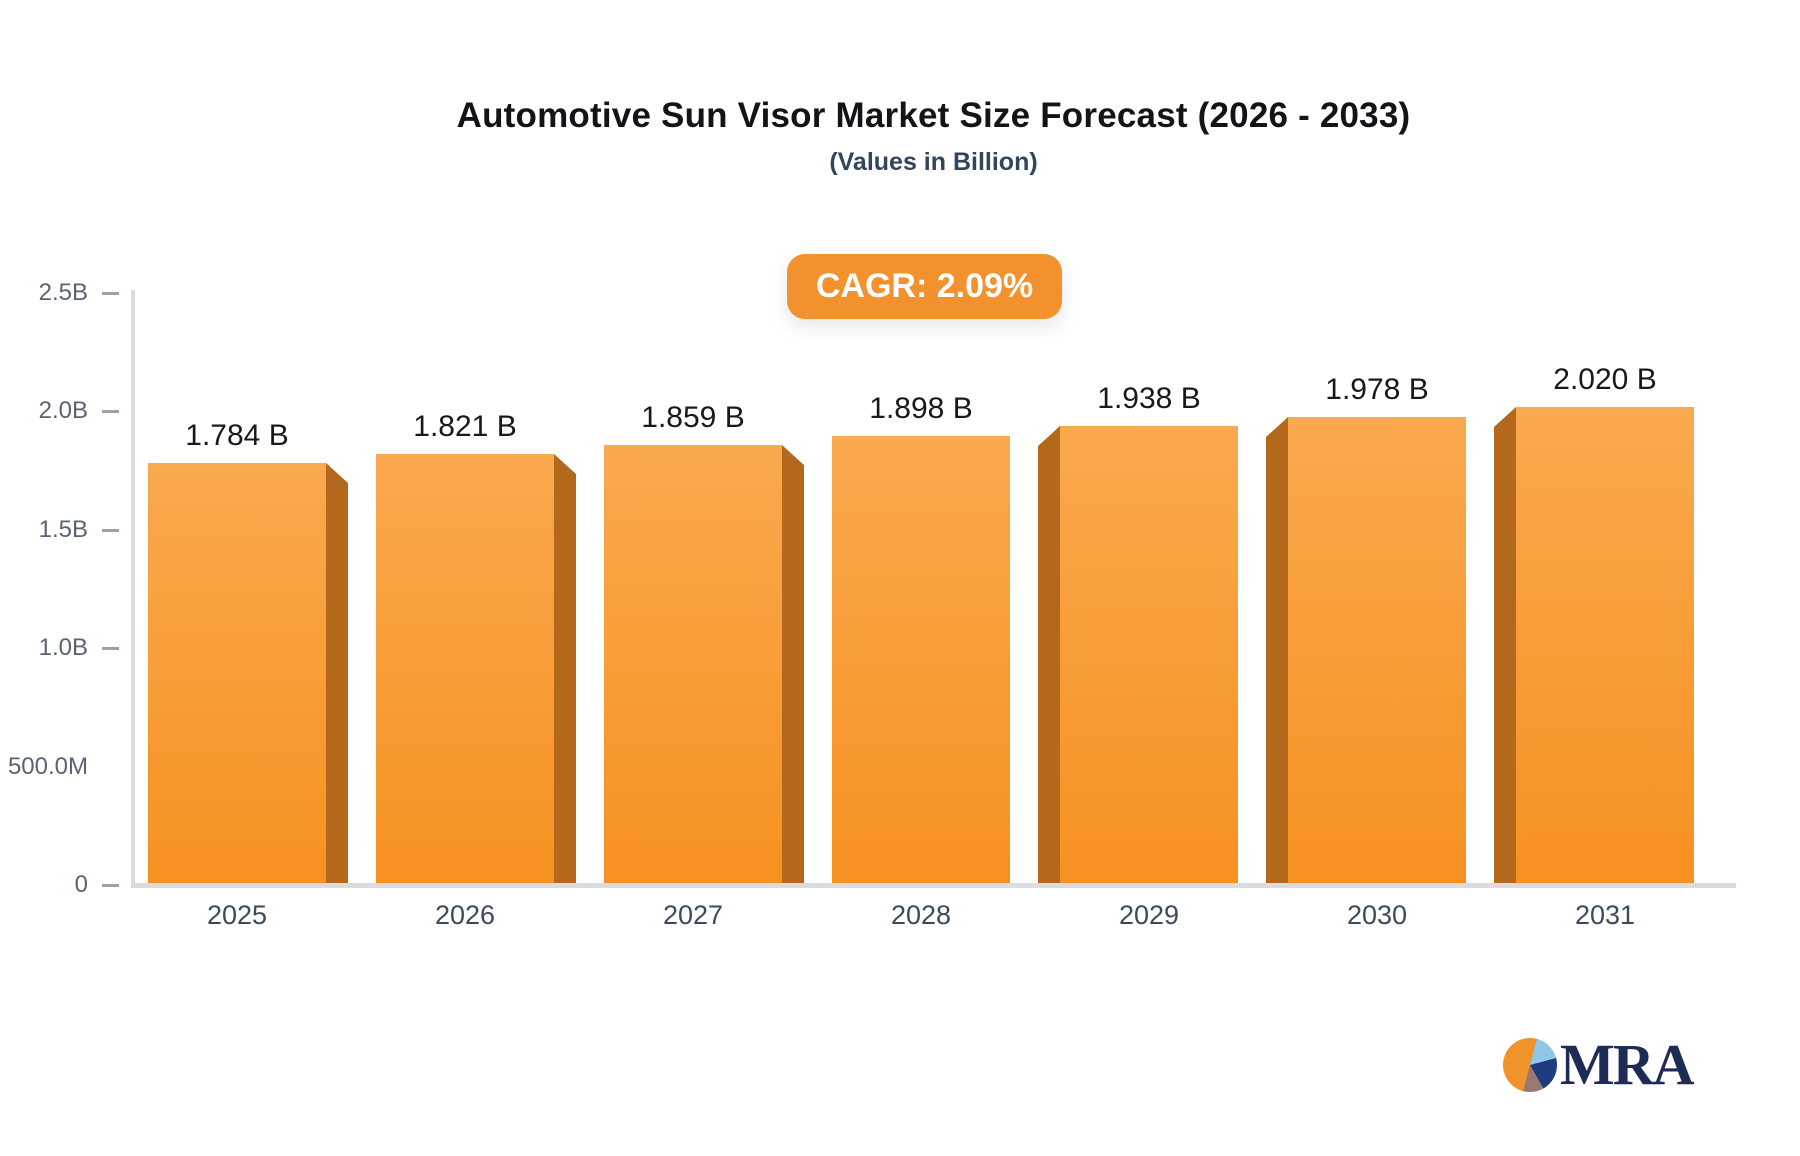  Describe the element at coordinates (933, 885) in the screenshot. I see `x-axis-baseline` at that location.